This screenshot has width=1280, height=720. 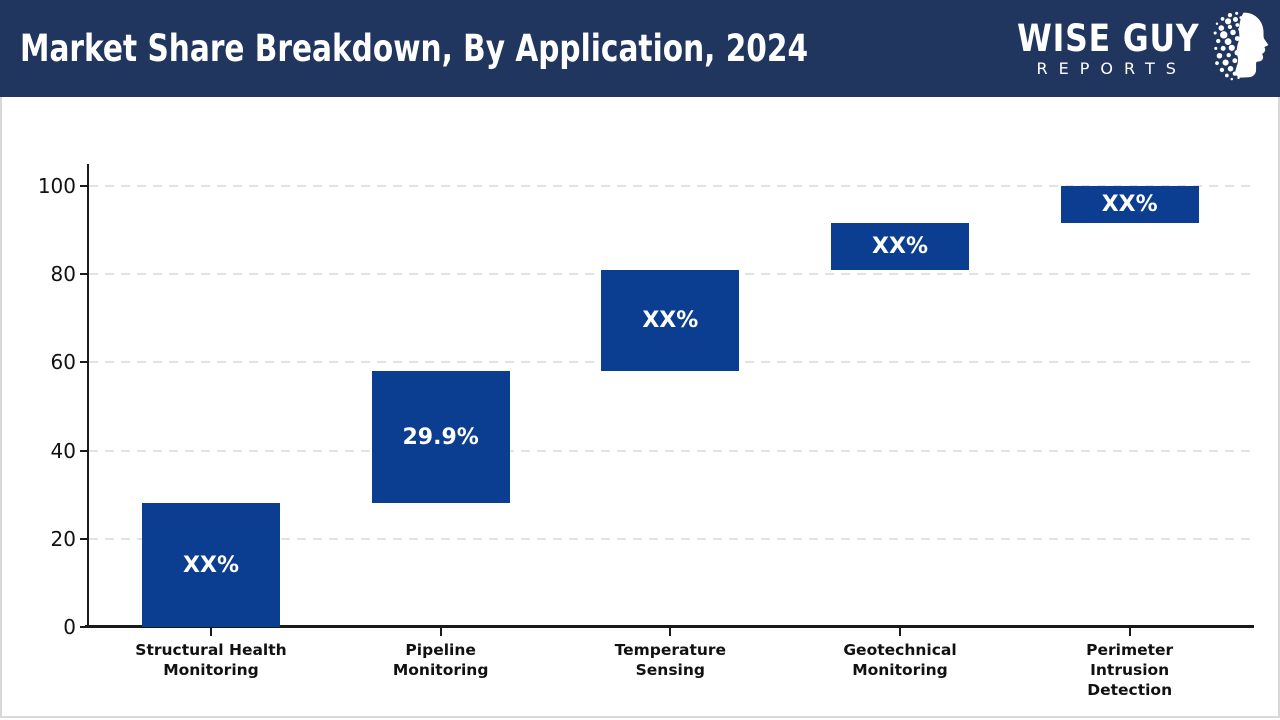 I want to click on category-label: Structural Health Monitoring, so click(x=211, y=660).